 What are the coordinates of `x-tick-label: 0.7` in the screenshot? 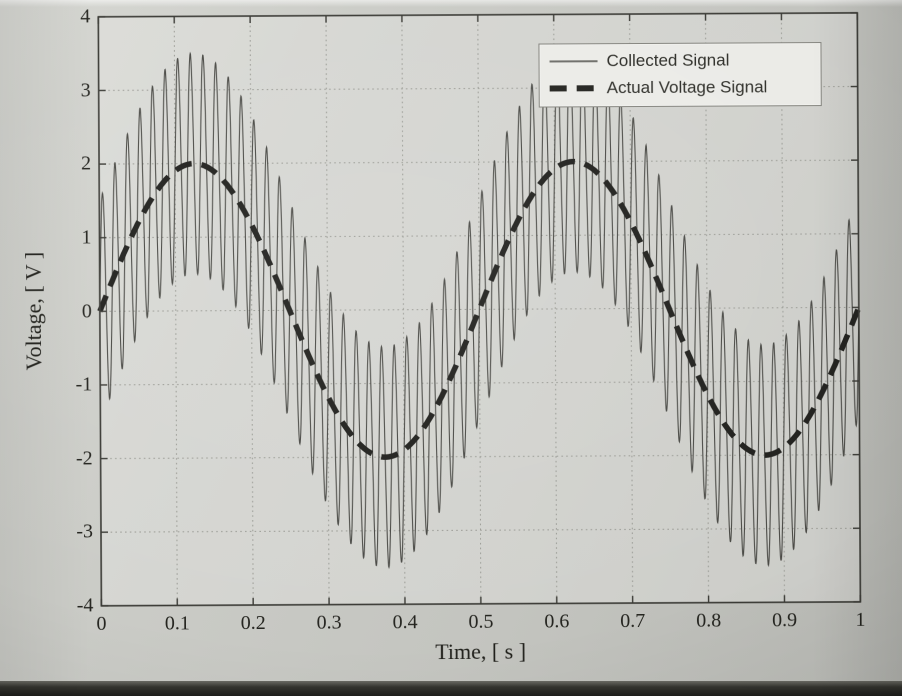 It's located at (633, 621).